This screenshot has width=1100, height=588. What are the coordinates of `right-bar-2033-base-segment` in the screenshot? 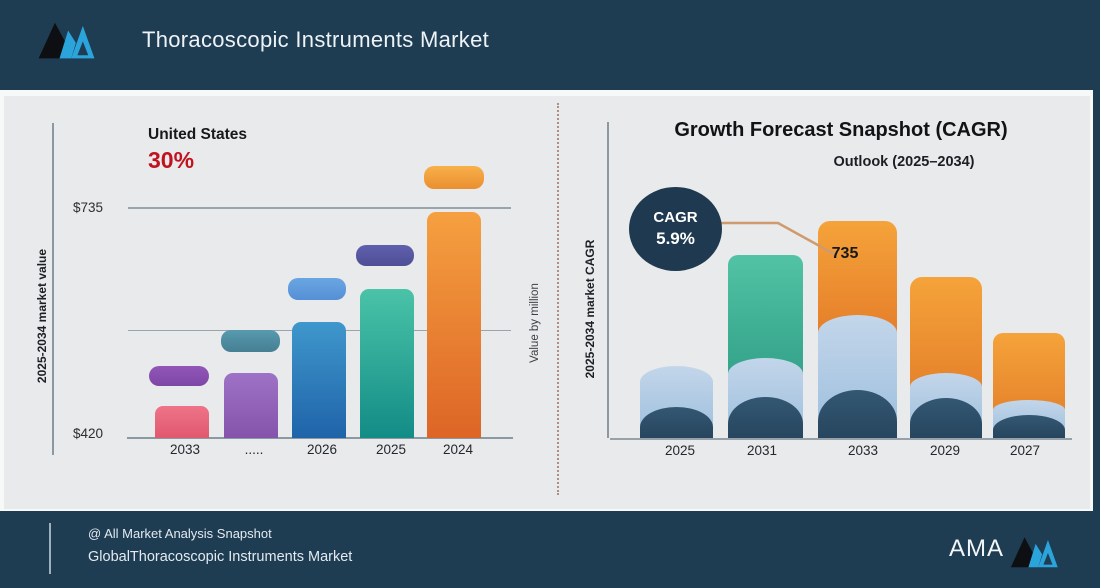 It's located at (857, 414).